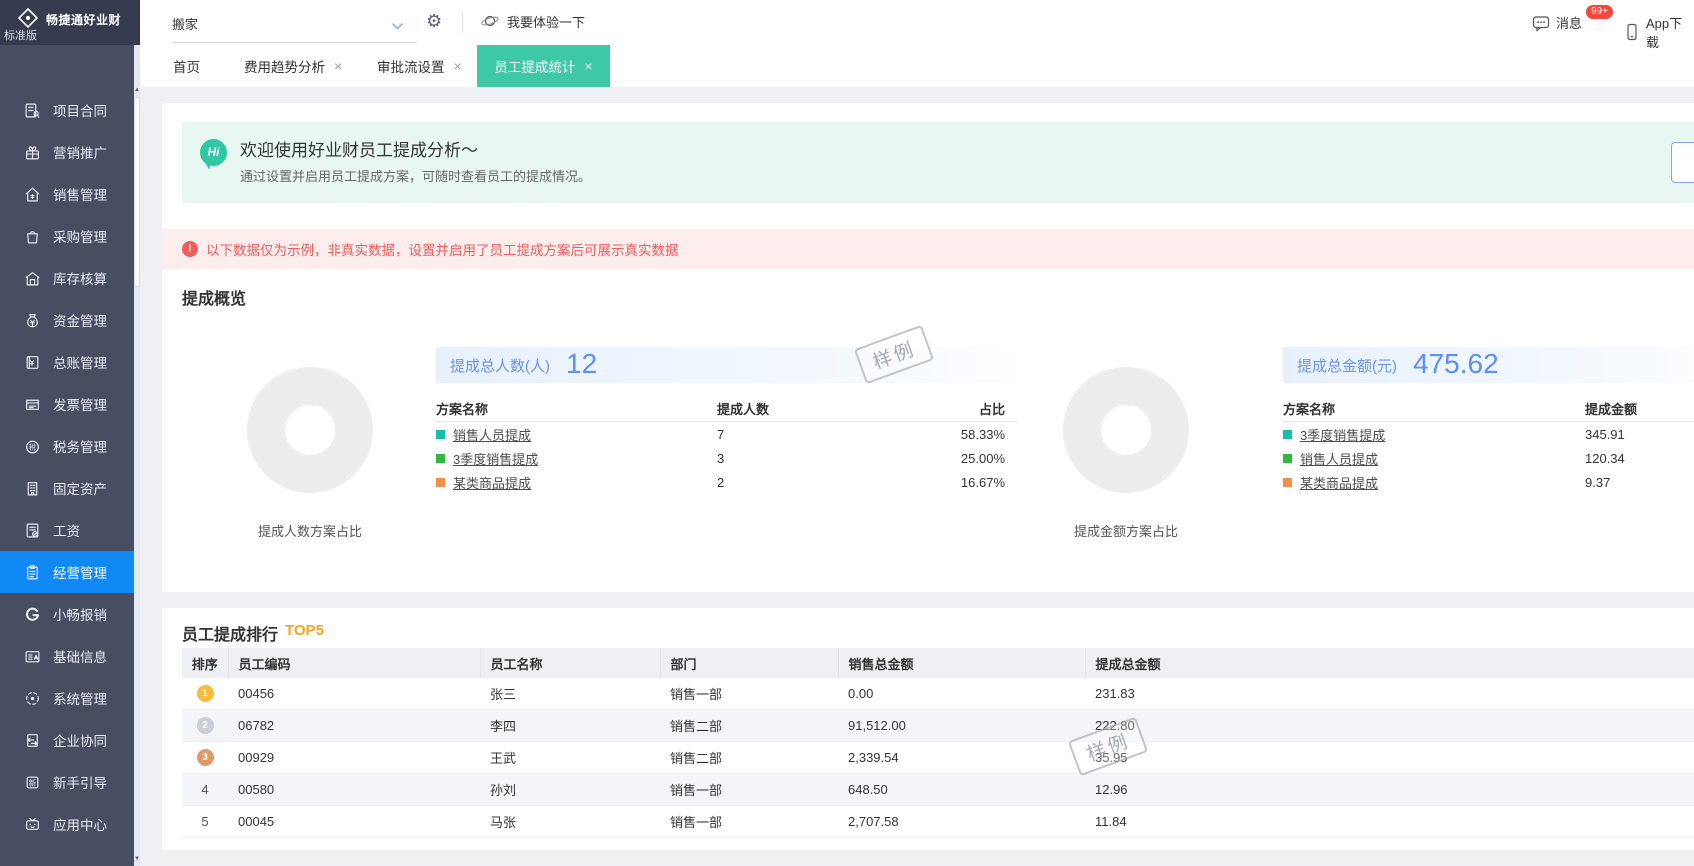  I want to click on sidebar-item-label: 税务管理, so click(80, 447).